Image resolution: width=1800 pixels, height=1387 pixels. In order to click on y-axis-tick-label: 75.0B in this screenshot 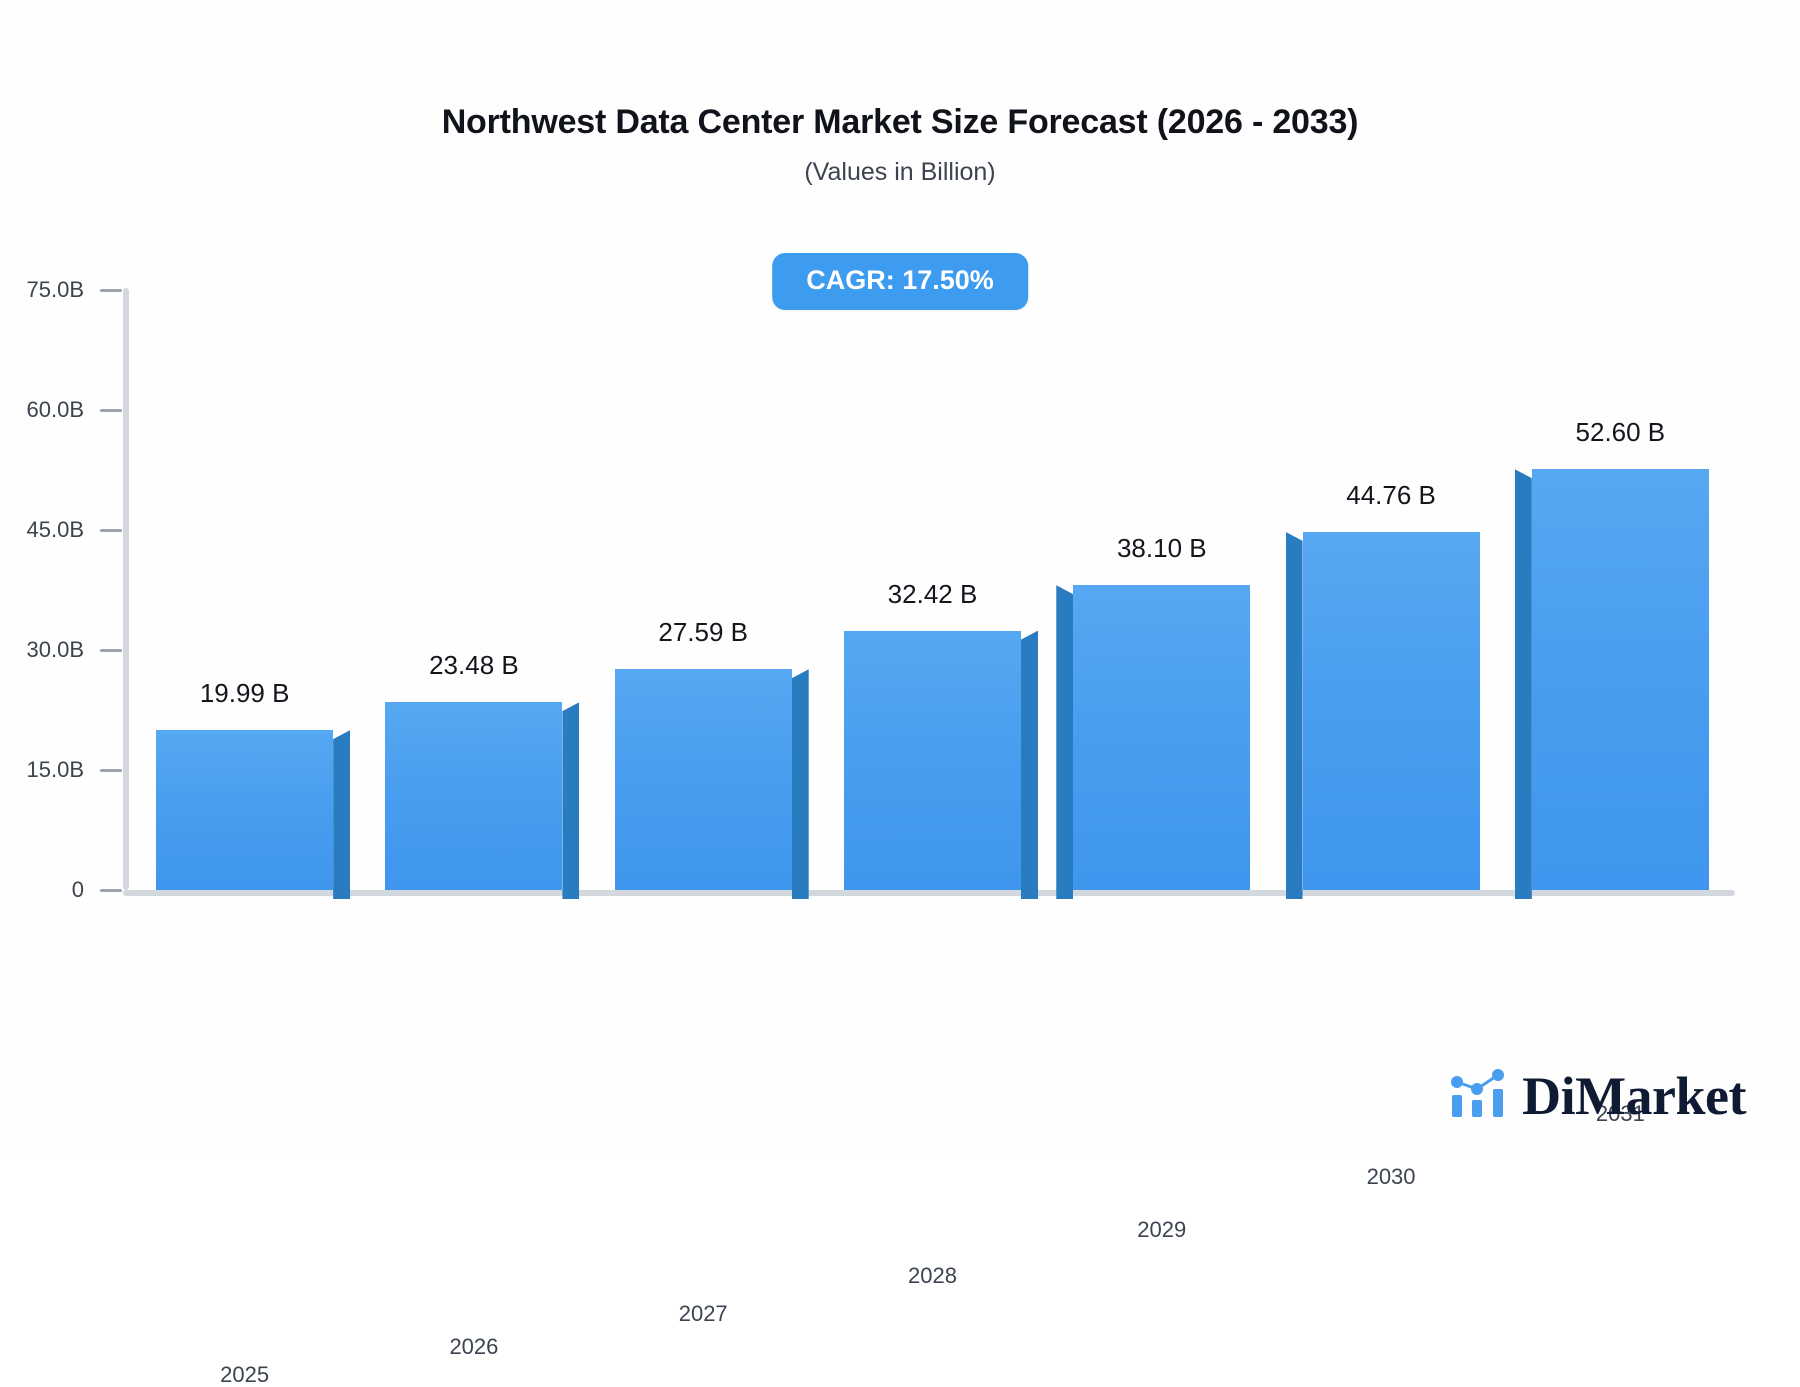, I will do `click(55, 289)`.